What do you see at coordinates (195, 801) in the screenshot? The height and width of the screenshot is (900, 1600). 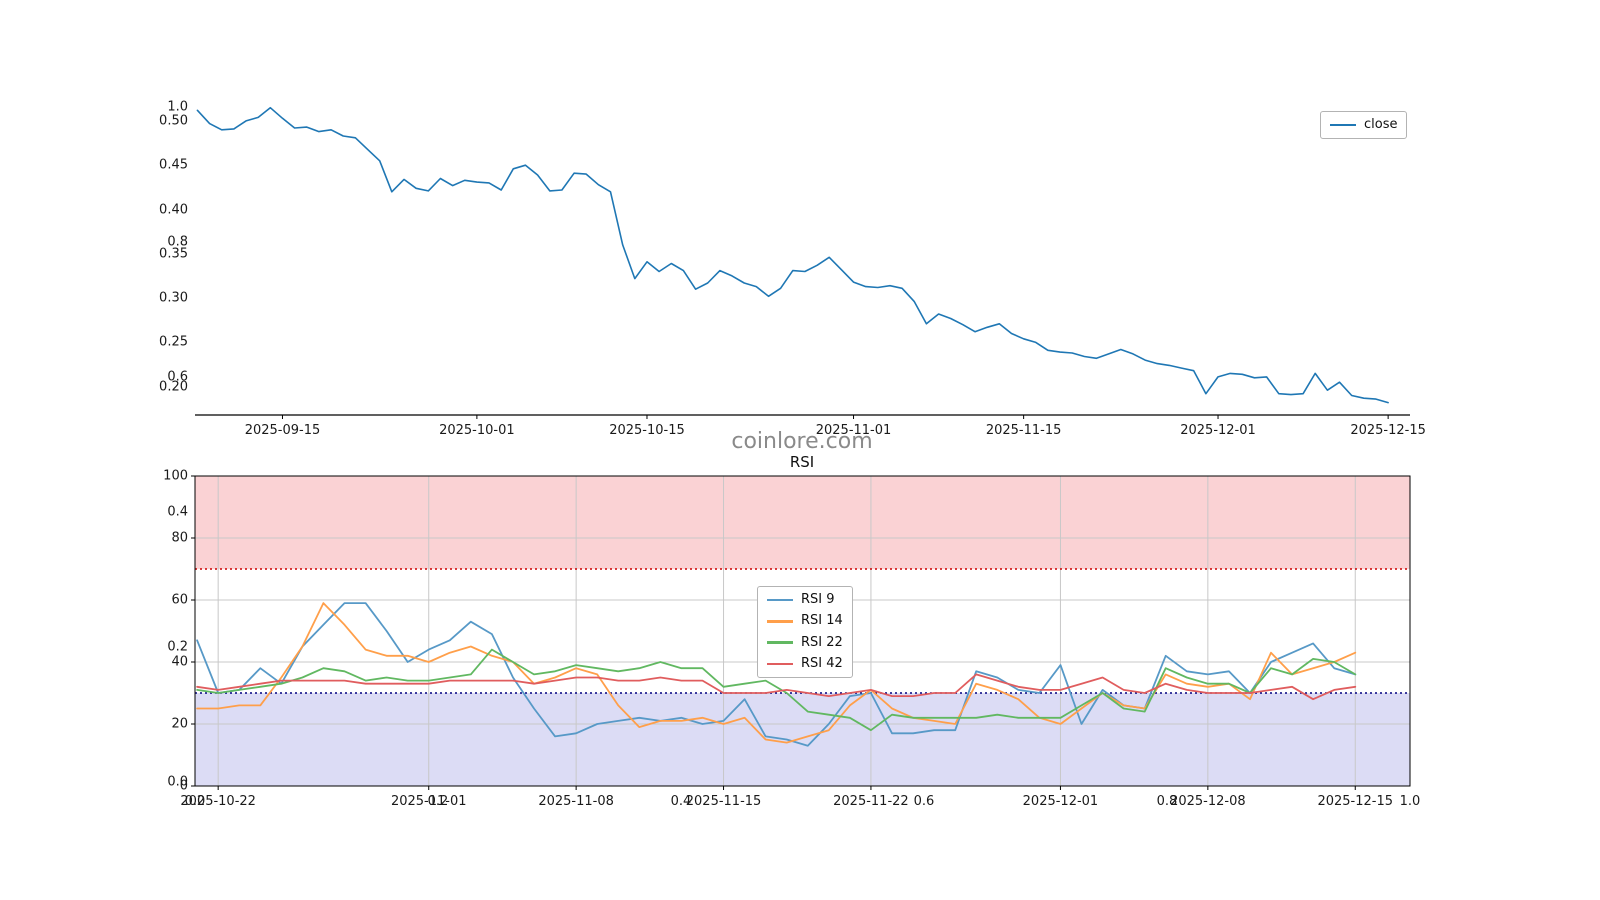 I see `phantom-x-tick-label: 0.0` at bounding box center [195, 801].